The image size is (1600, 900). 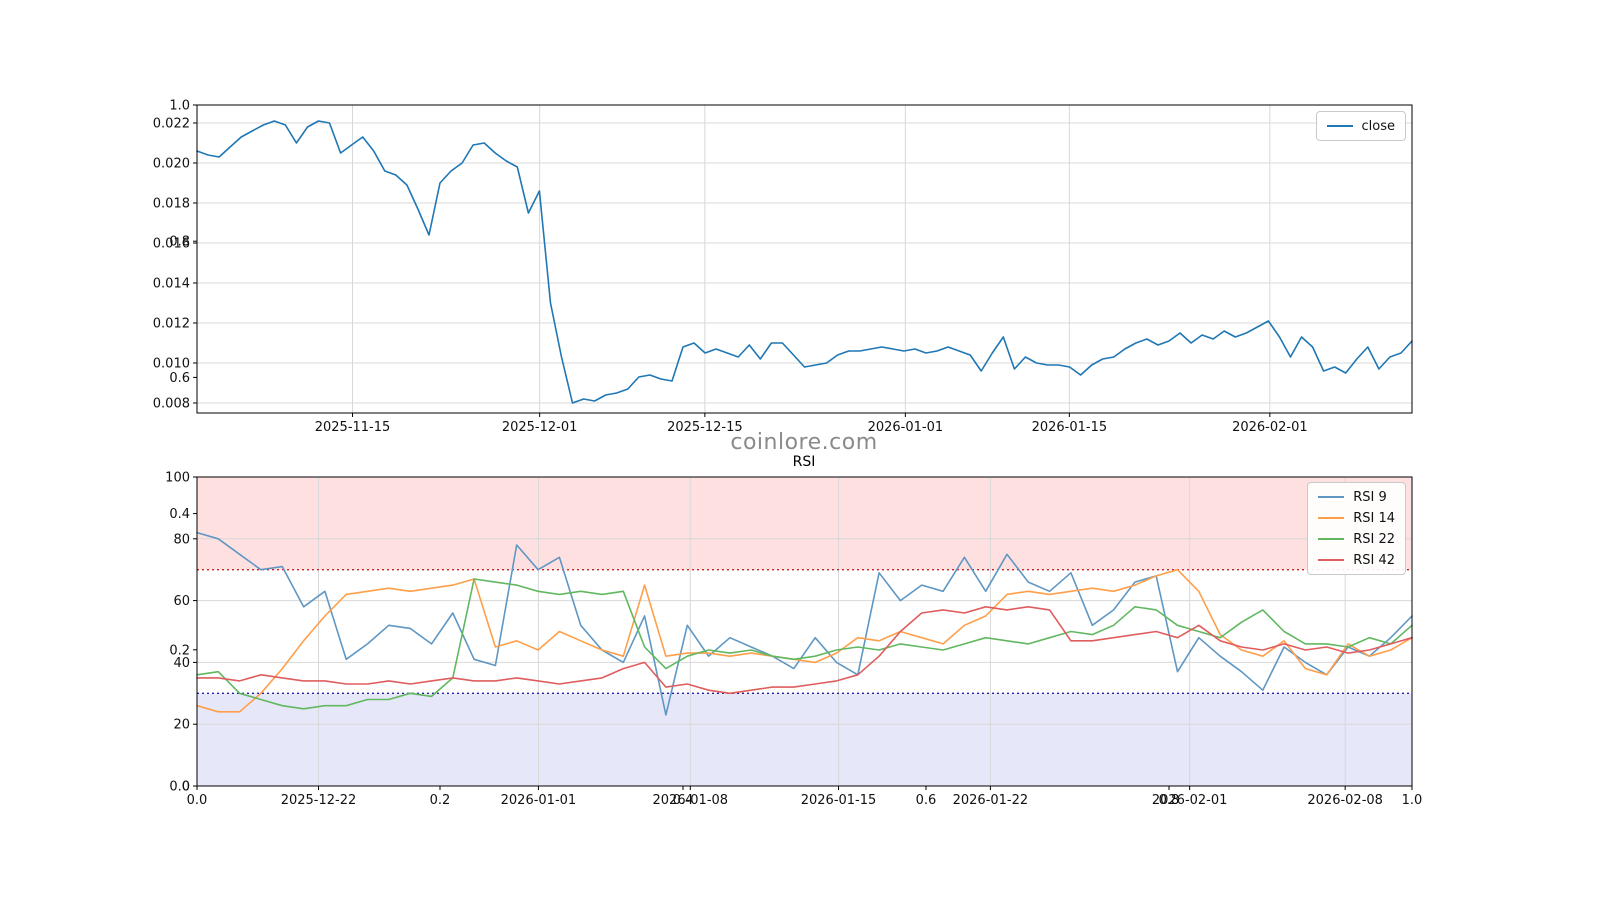 I want to click on price-legend: close, so click(x=1360, y=126).